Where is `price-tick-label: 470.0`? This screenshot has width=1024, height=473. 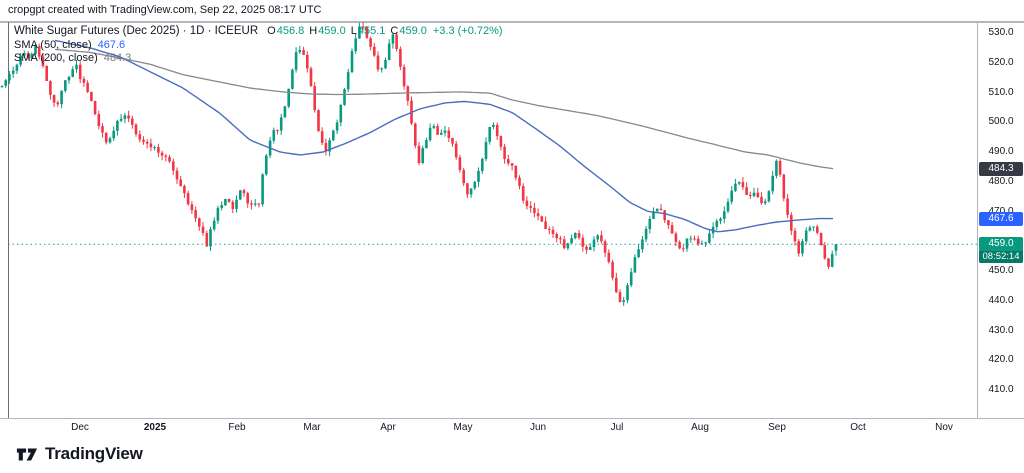 price-tick-label: 470.0 is located at coordinates (1001, 211).